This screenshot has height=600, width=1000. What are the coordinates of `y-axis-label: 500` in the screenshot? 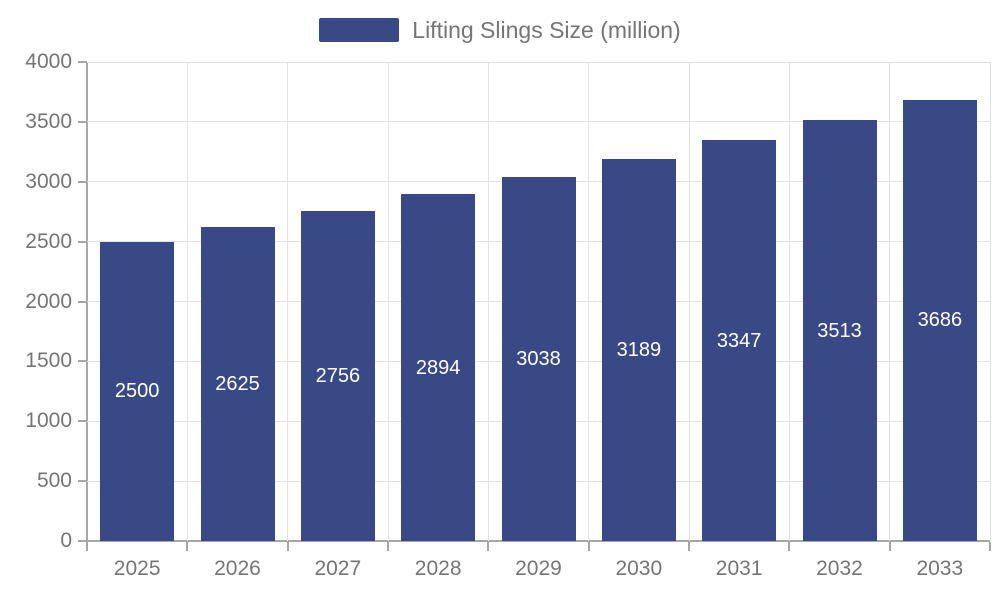 It's located at (54, 481).